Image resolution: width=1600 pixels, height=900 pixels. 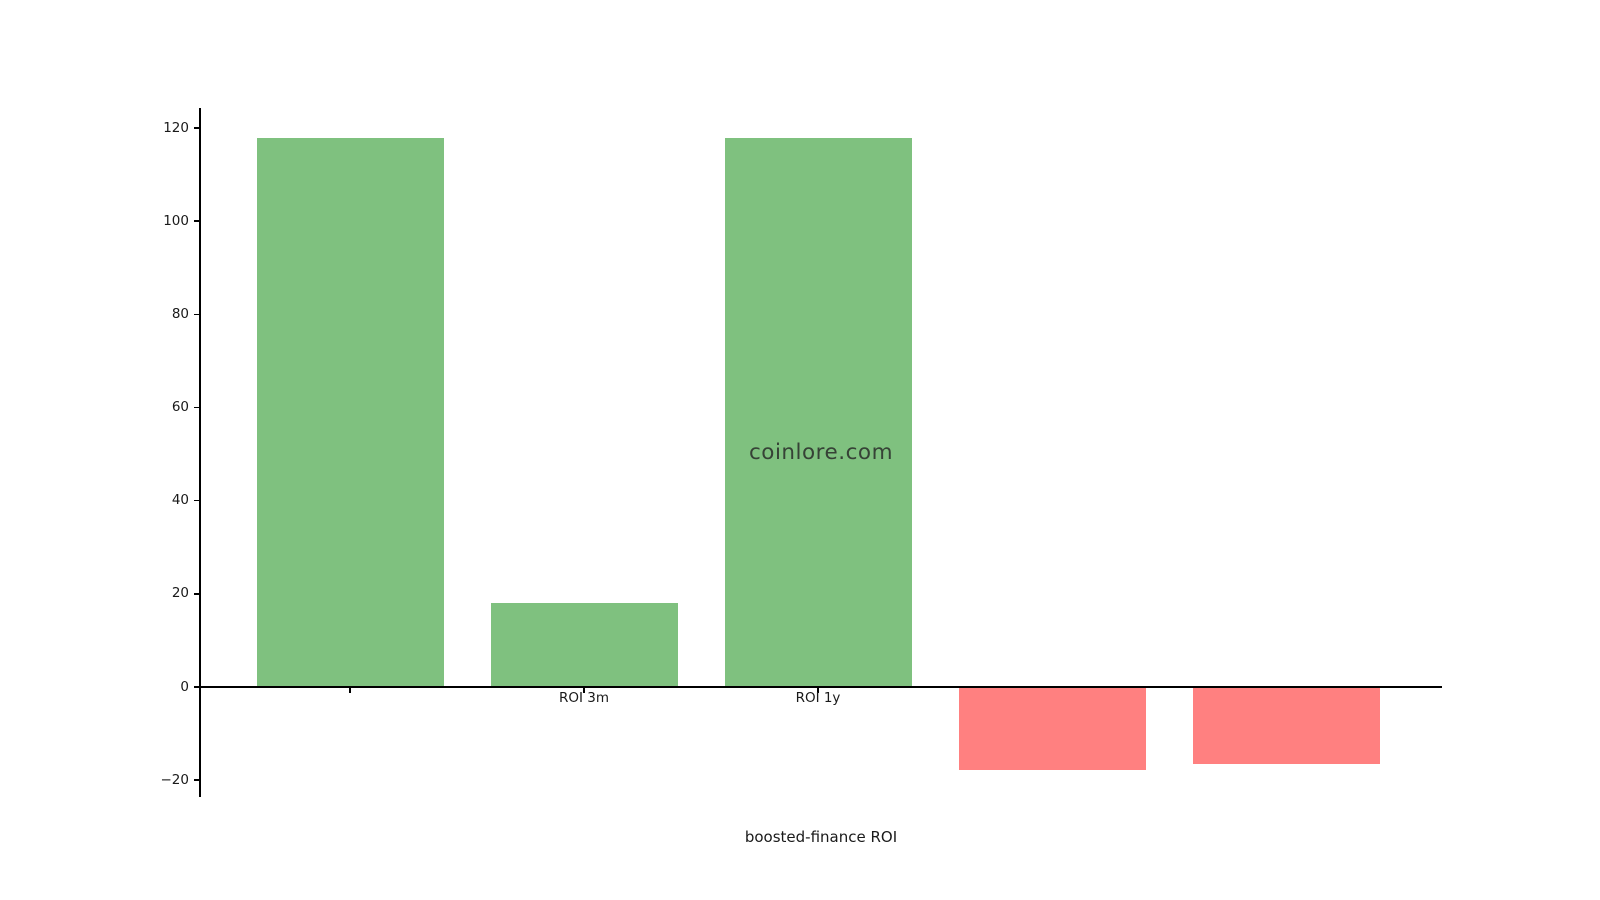 What do you see at coordinates (818, 412) in the screenshot?
I see `bar-roi-1y` at bounding box center [818, 412].